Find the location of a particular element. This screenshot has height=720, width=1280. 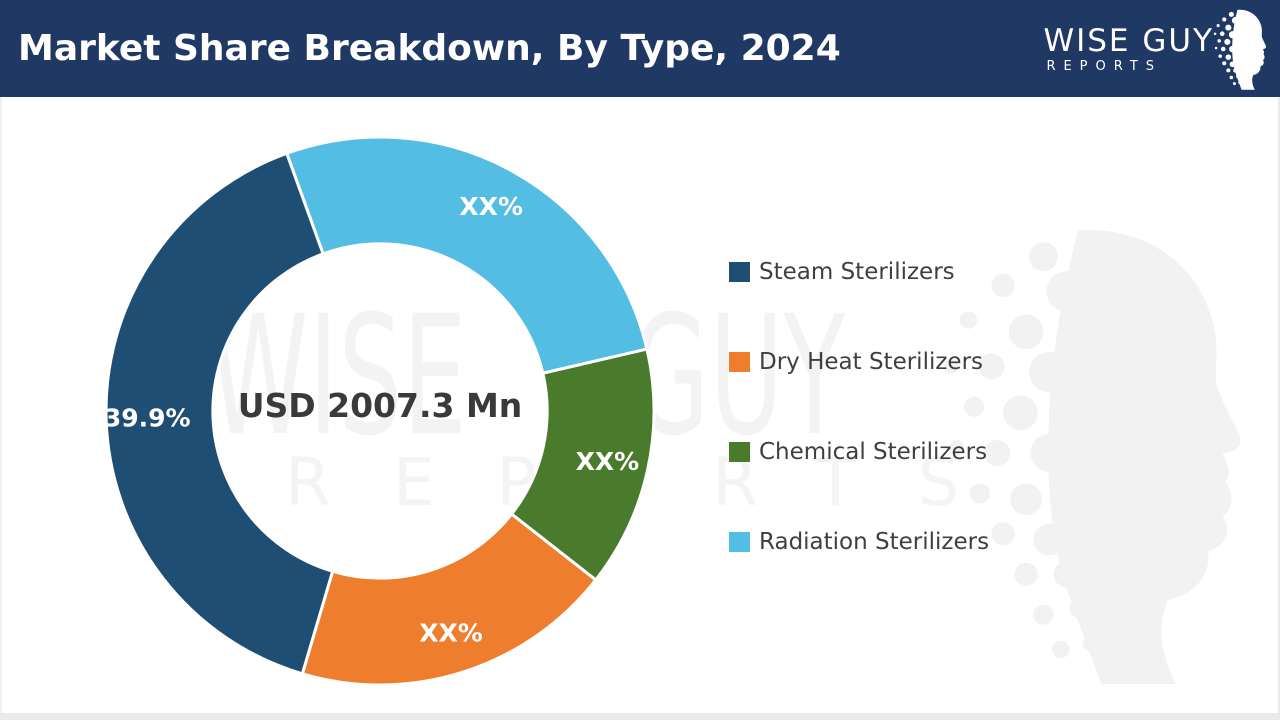

page-bottom-strip is located at coordinates (640, 716).